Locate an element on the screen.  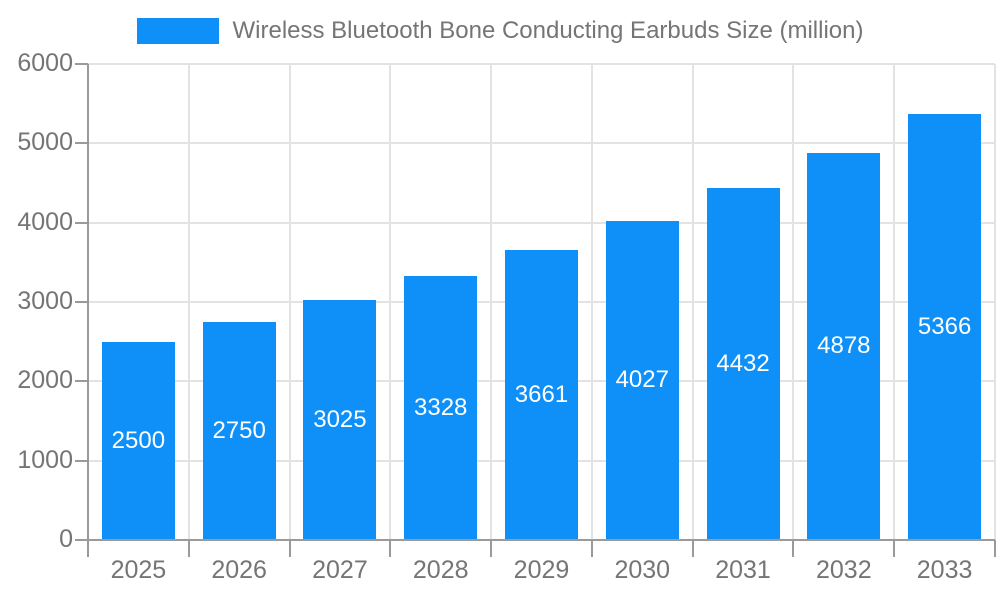
bar-value-label: 2500 is located at coordinates (138, 440).